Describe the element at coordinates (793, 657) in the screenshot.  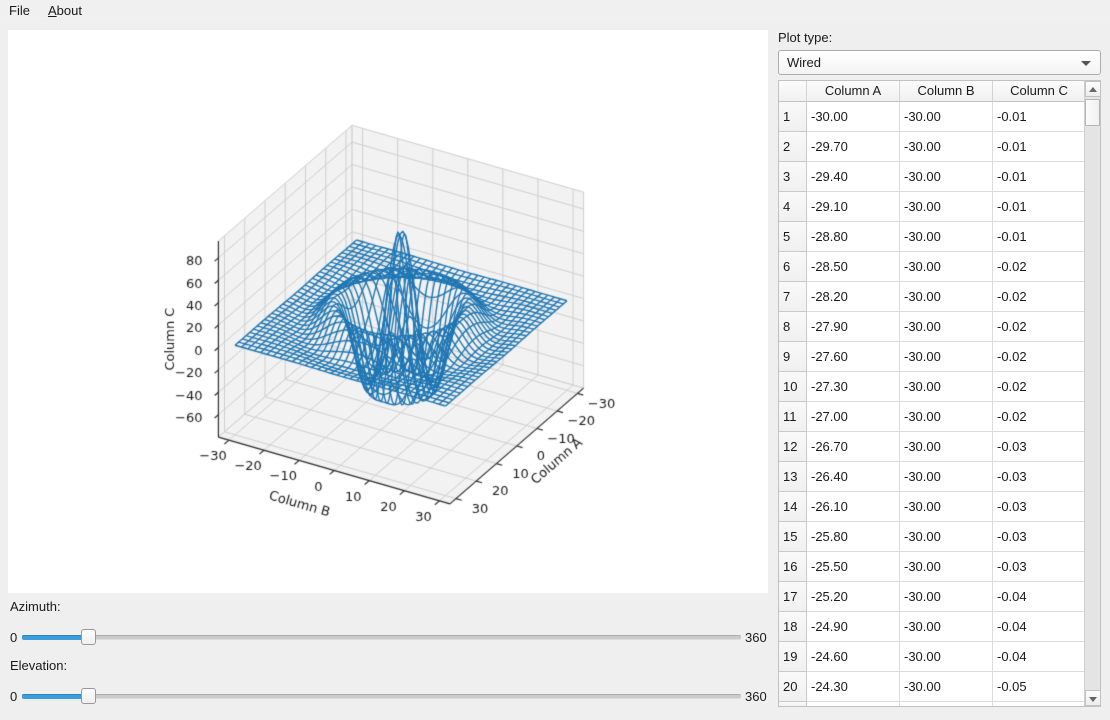
I see `row-number-cell: 19` at that location.